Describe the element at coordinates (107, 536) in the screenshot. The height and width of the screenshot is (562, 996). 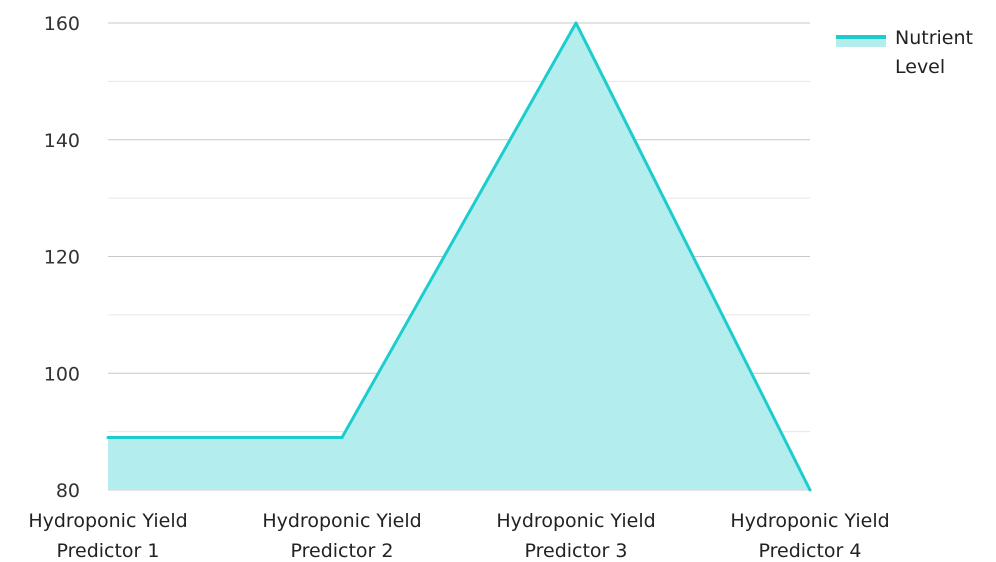
I see `x-tick-label: Hydroponic Yield Predictor 1` at that location.